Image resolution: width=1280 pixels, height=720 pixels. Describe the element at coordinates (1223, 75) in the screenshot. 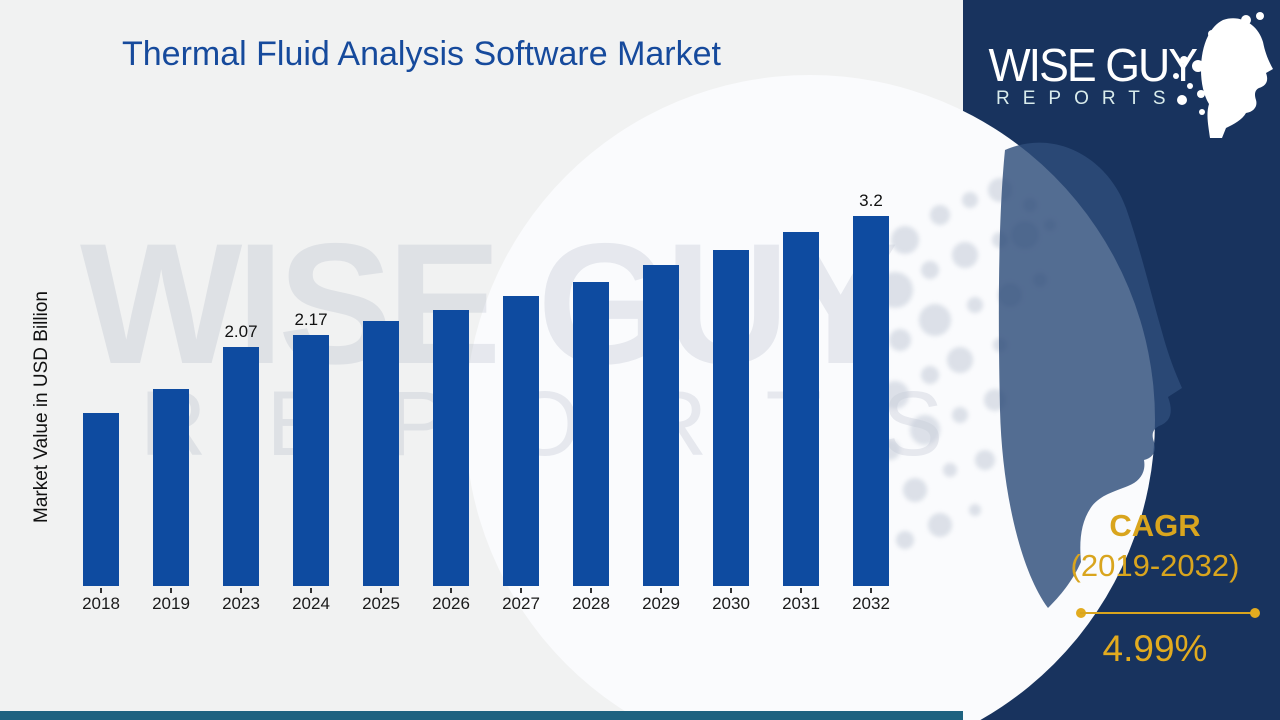

I see `logo-face-icon` at that location.